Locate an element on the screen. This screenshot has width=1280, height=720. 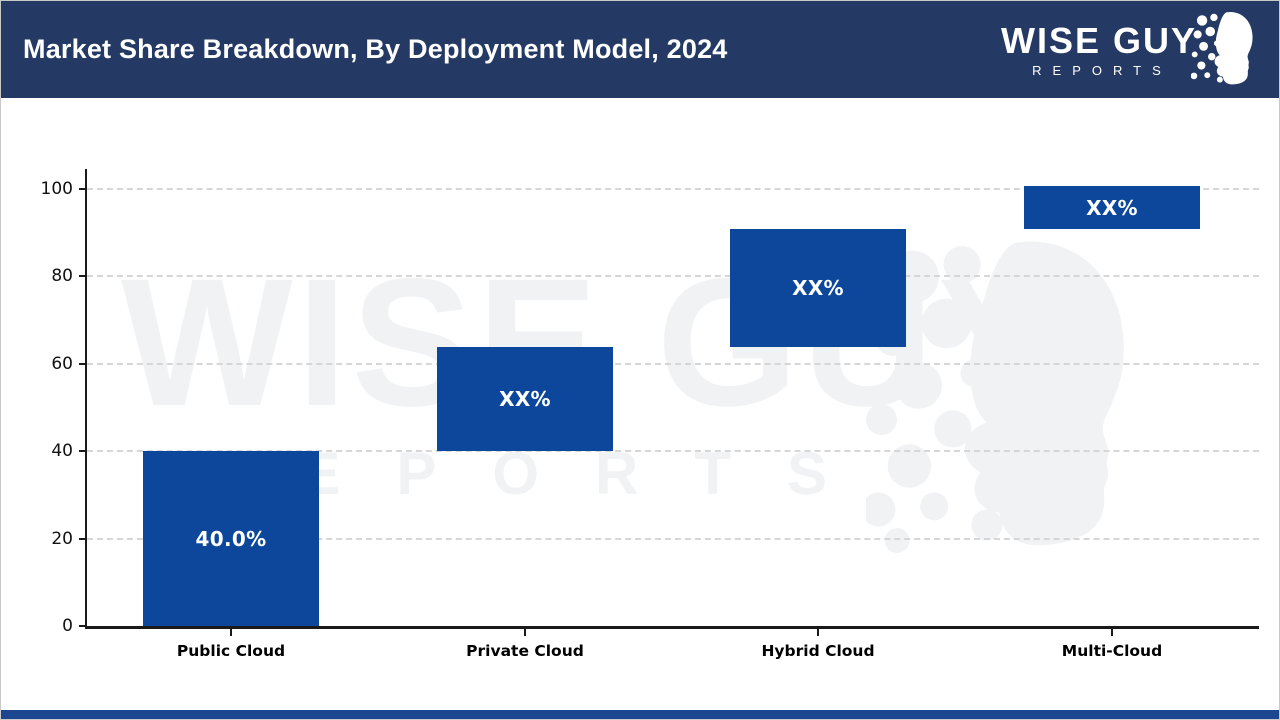
bar-value-label: 40.0% is located at coordinates (231, 538).